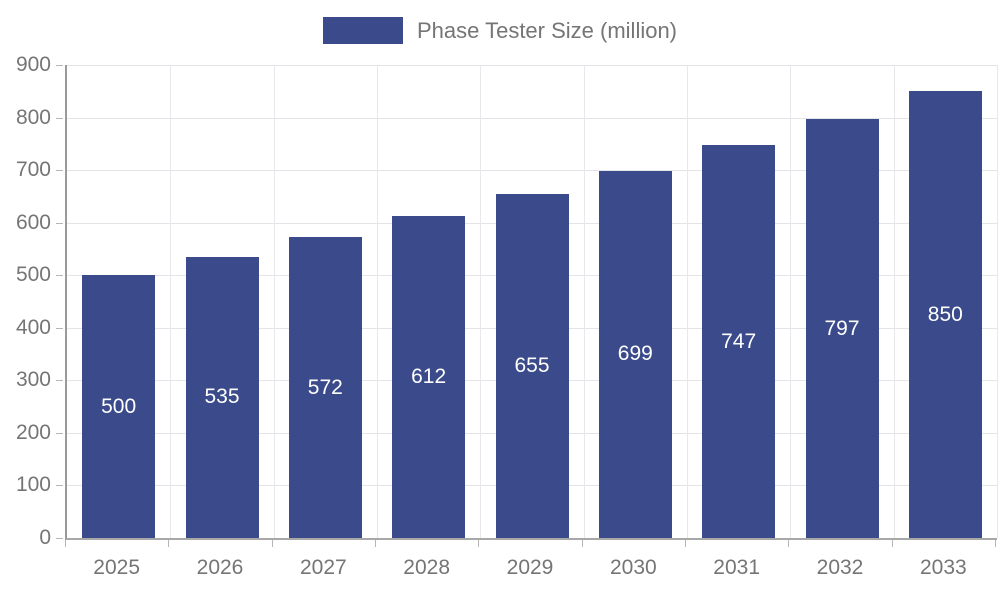 The width and height of the screenshot is (1000, 600). What do you see at coordinates (362, 30) in the screenshot?
I see `legend-swatch` at bounding box center [362, 30].